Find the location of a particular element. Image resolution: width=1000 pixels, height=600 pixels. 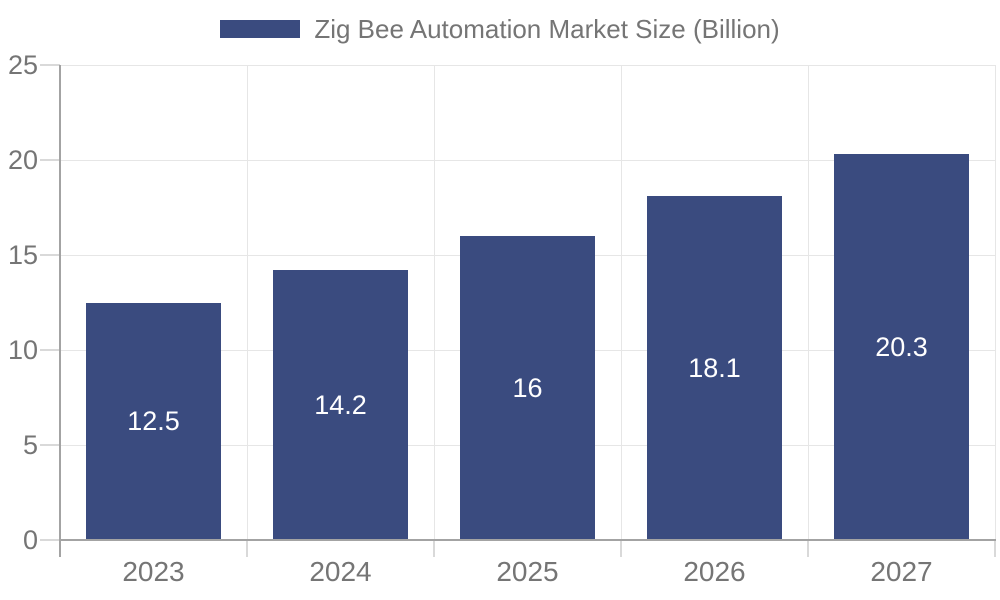

x-tick-label: 2026 is located at coordinates (714, 571).